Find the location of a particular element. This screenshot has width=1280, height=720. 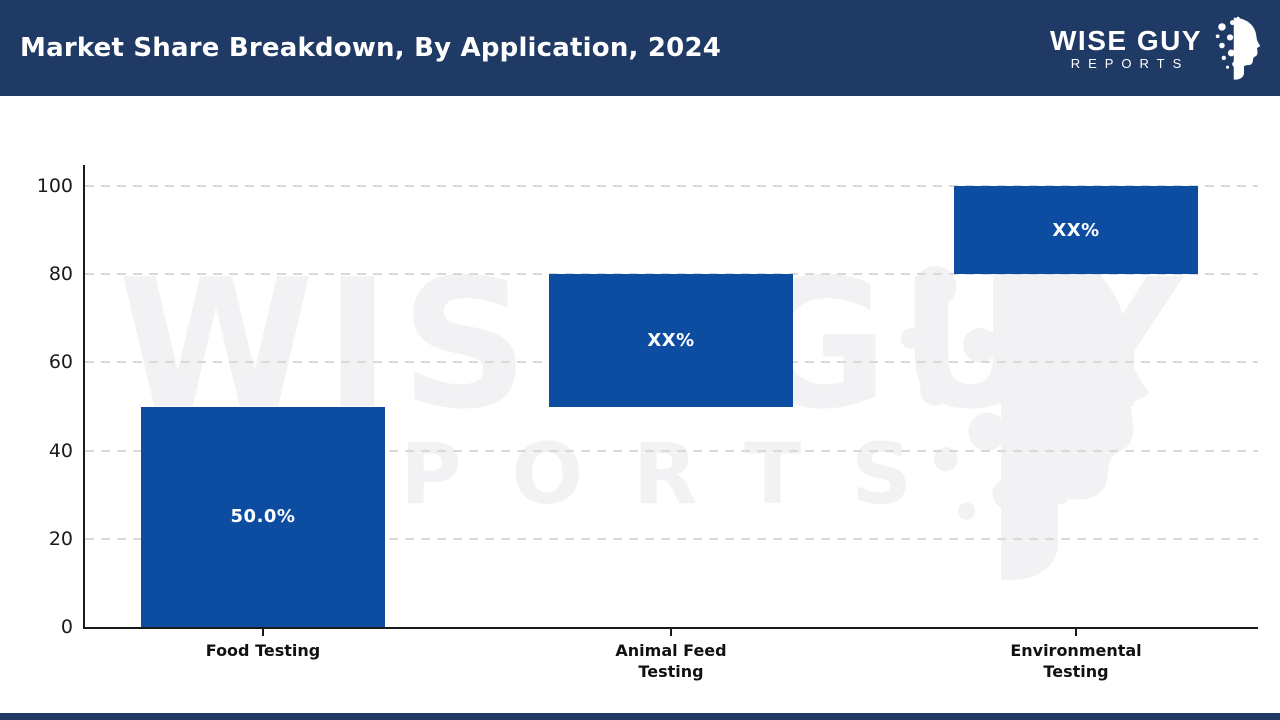

y-tick-label: 80 is located at coordinates (60, 274).